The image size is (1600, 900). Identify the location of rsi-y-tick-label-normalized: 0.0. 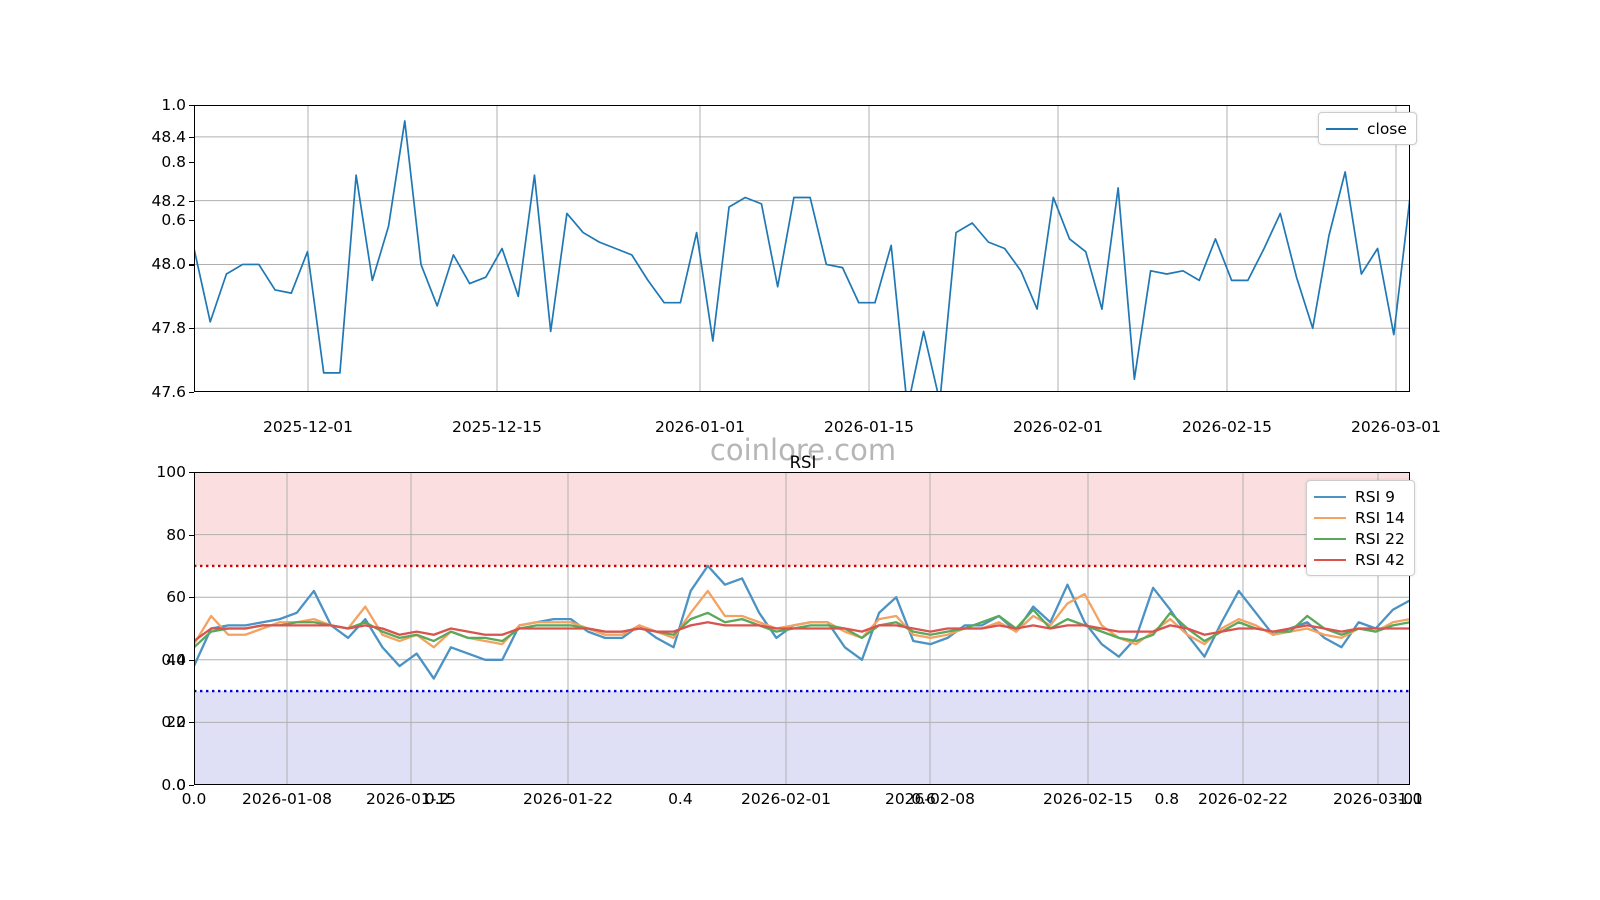
(173, 785).